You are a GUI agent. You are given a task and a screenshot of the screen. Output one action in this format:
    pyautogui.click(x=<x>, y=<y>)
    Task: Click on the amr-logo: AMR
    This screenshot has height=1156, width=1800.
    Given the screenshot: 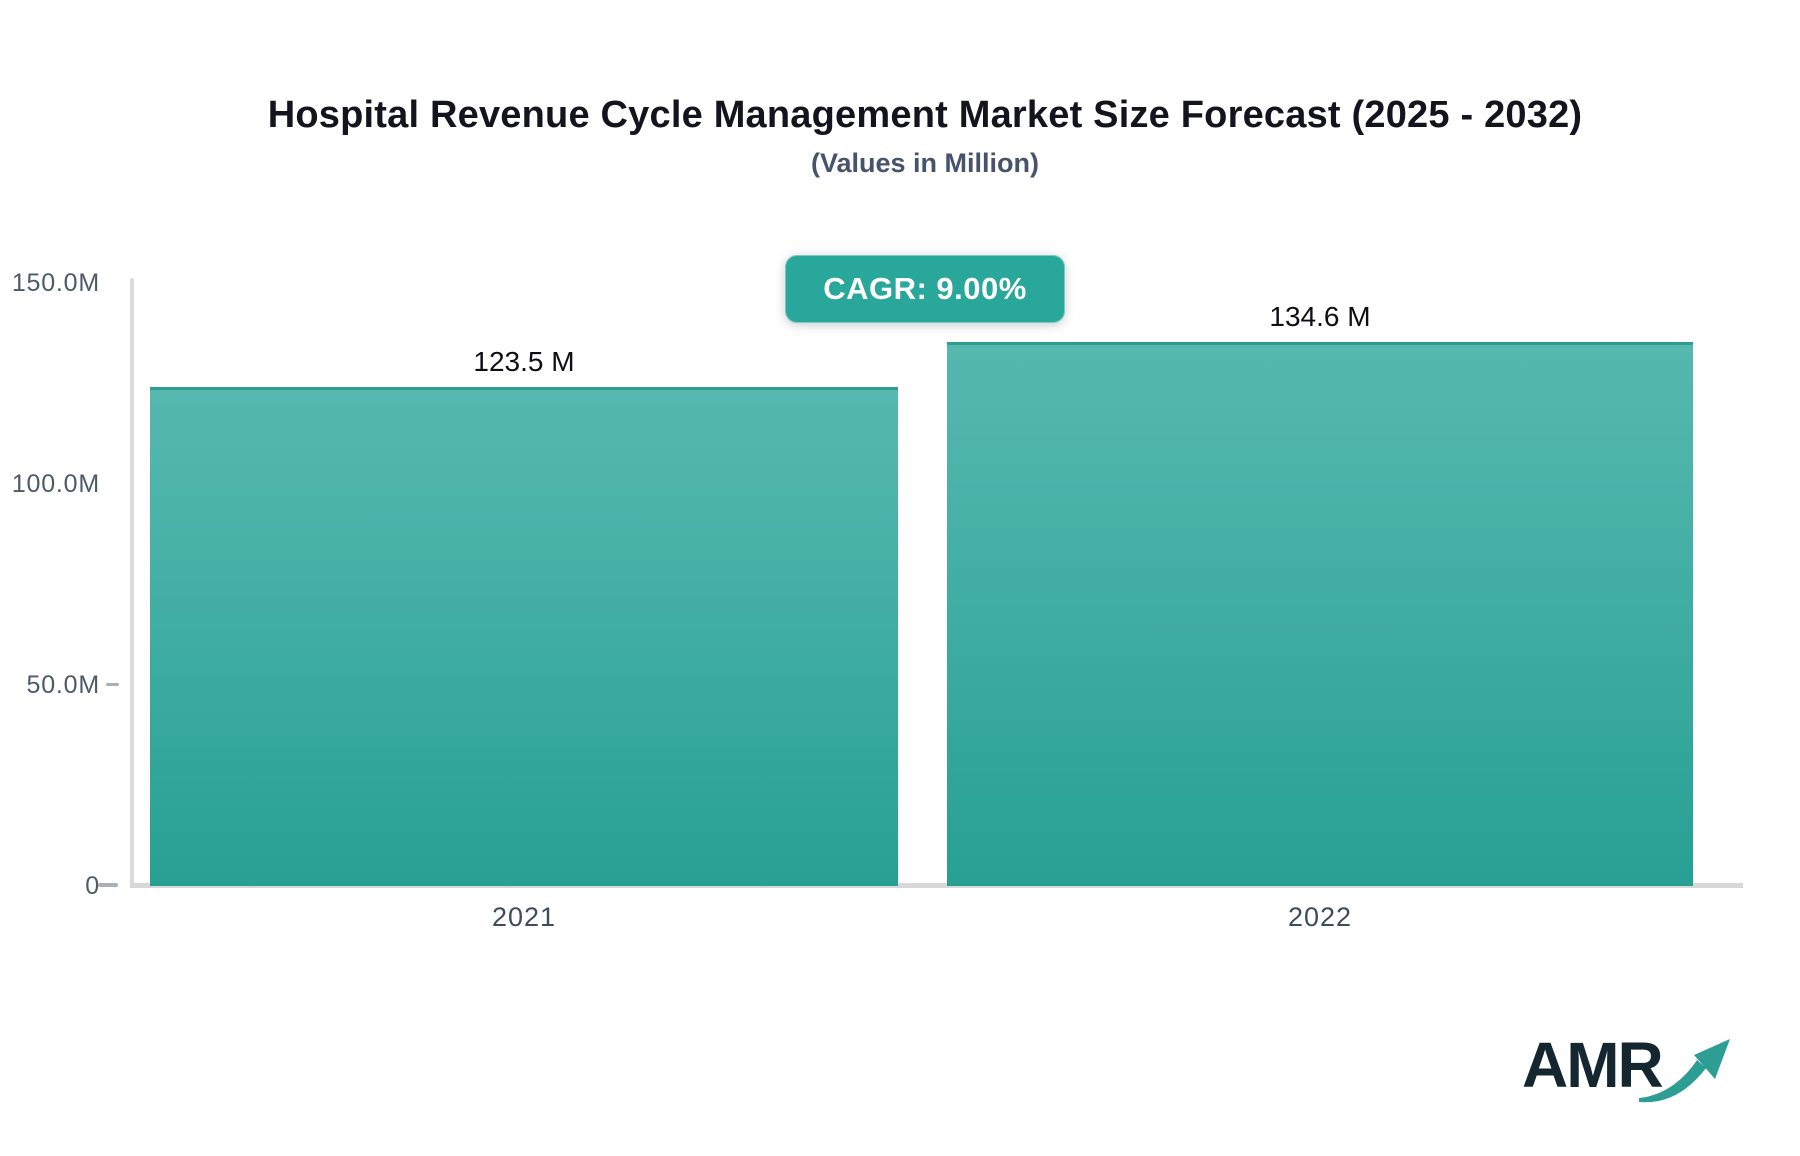 What is the action you would take?
    pyautogui.click(x=1630, y=1068)
    